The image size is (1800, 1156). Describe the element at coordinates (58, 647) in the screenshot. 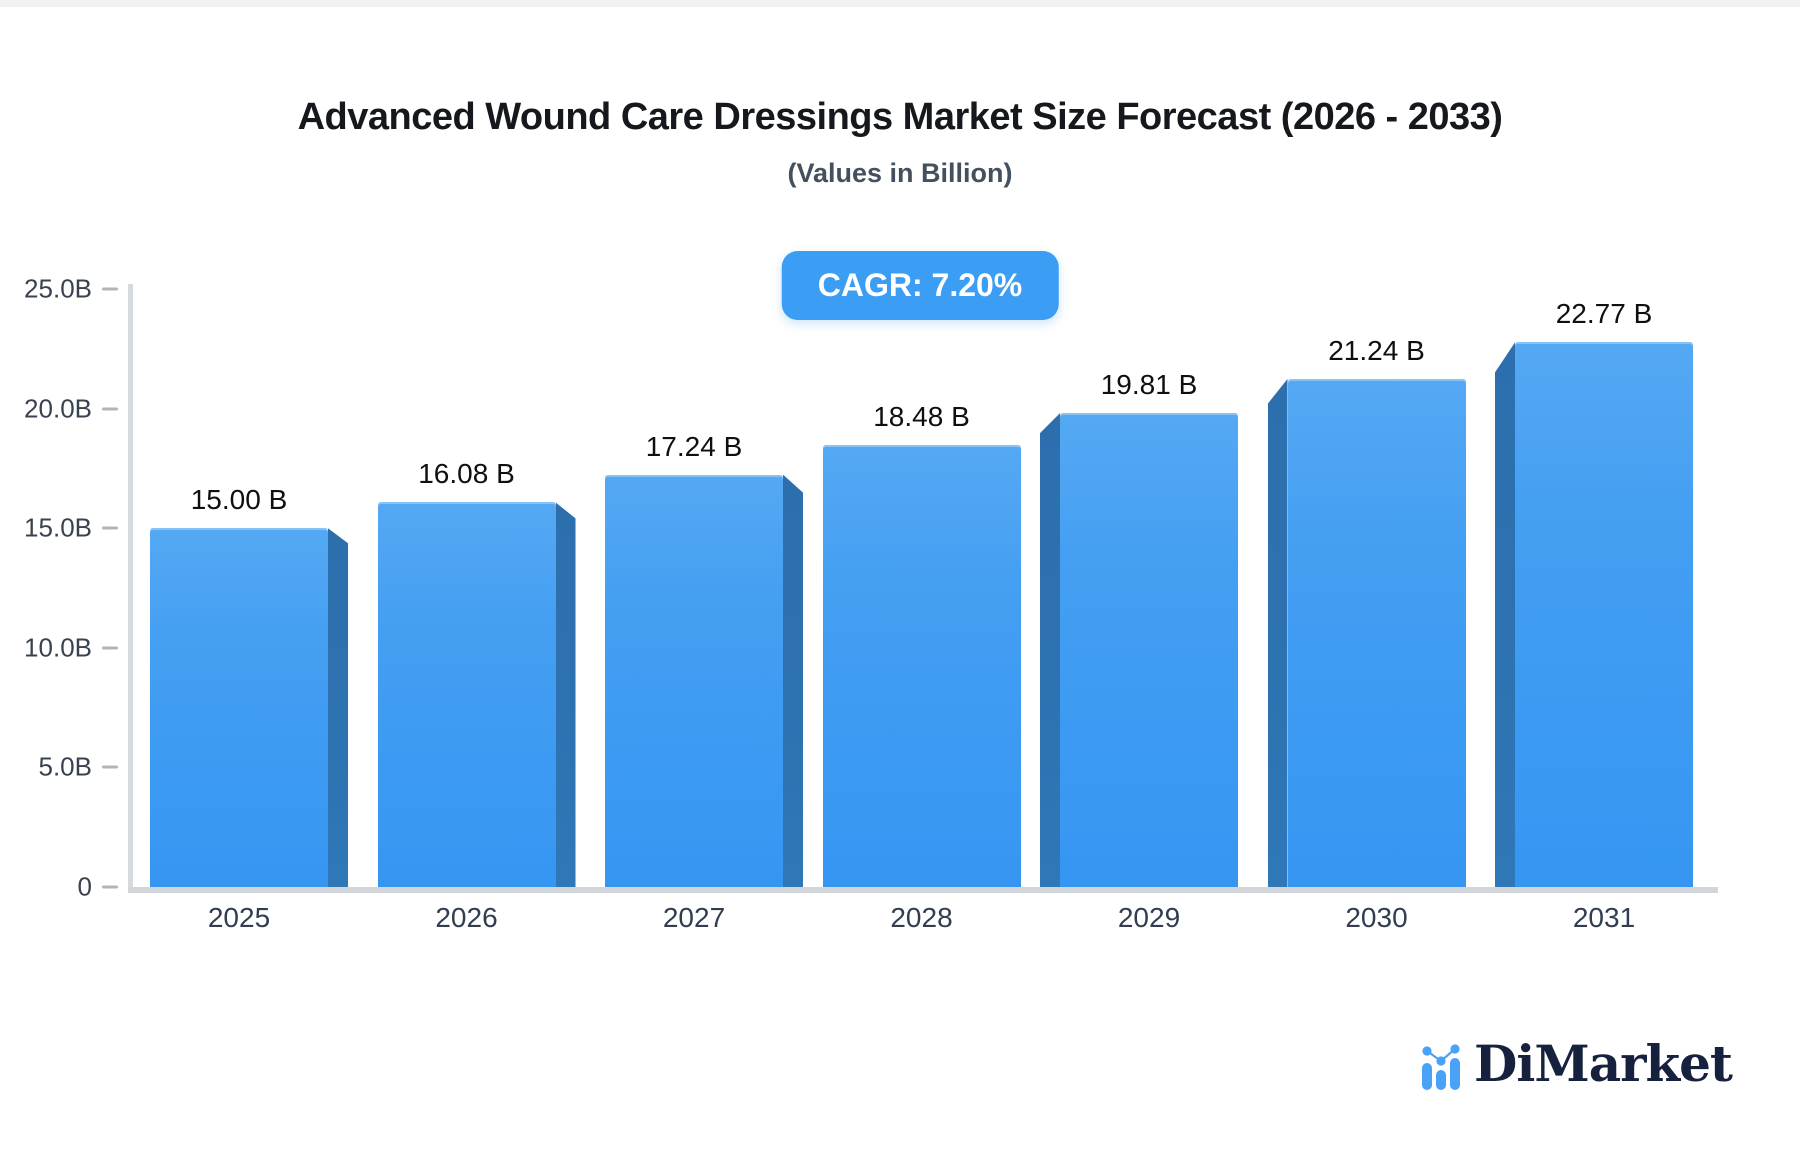

I see `y-tick-label: 10.0B` at that location.